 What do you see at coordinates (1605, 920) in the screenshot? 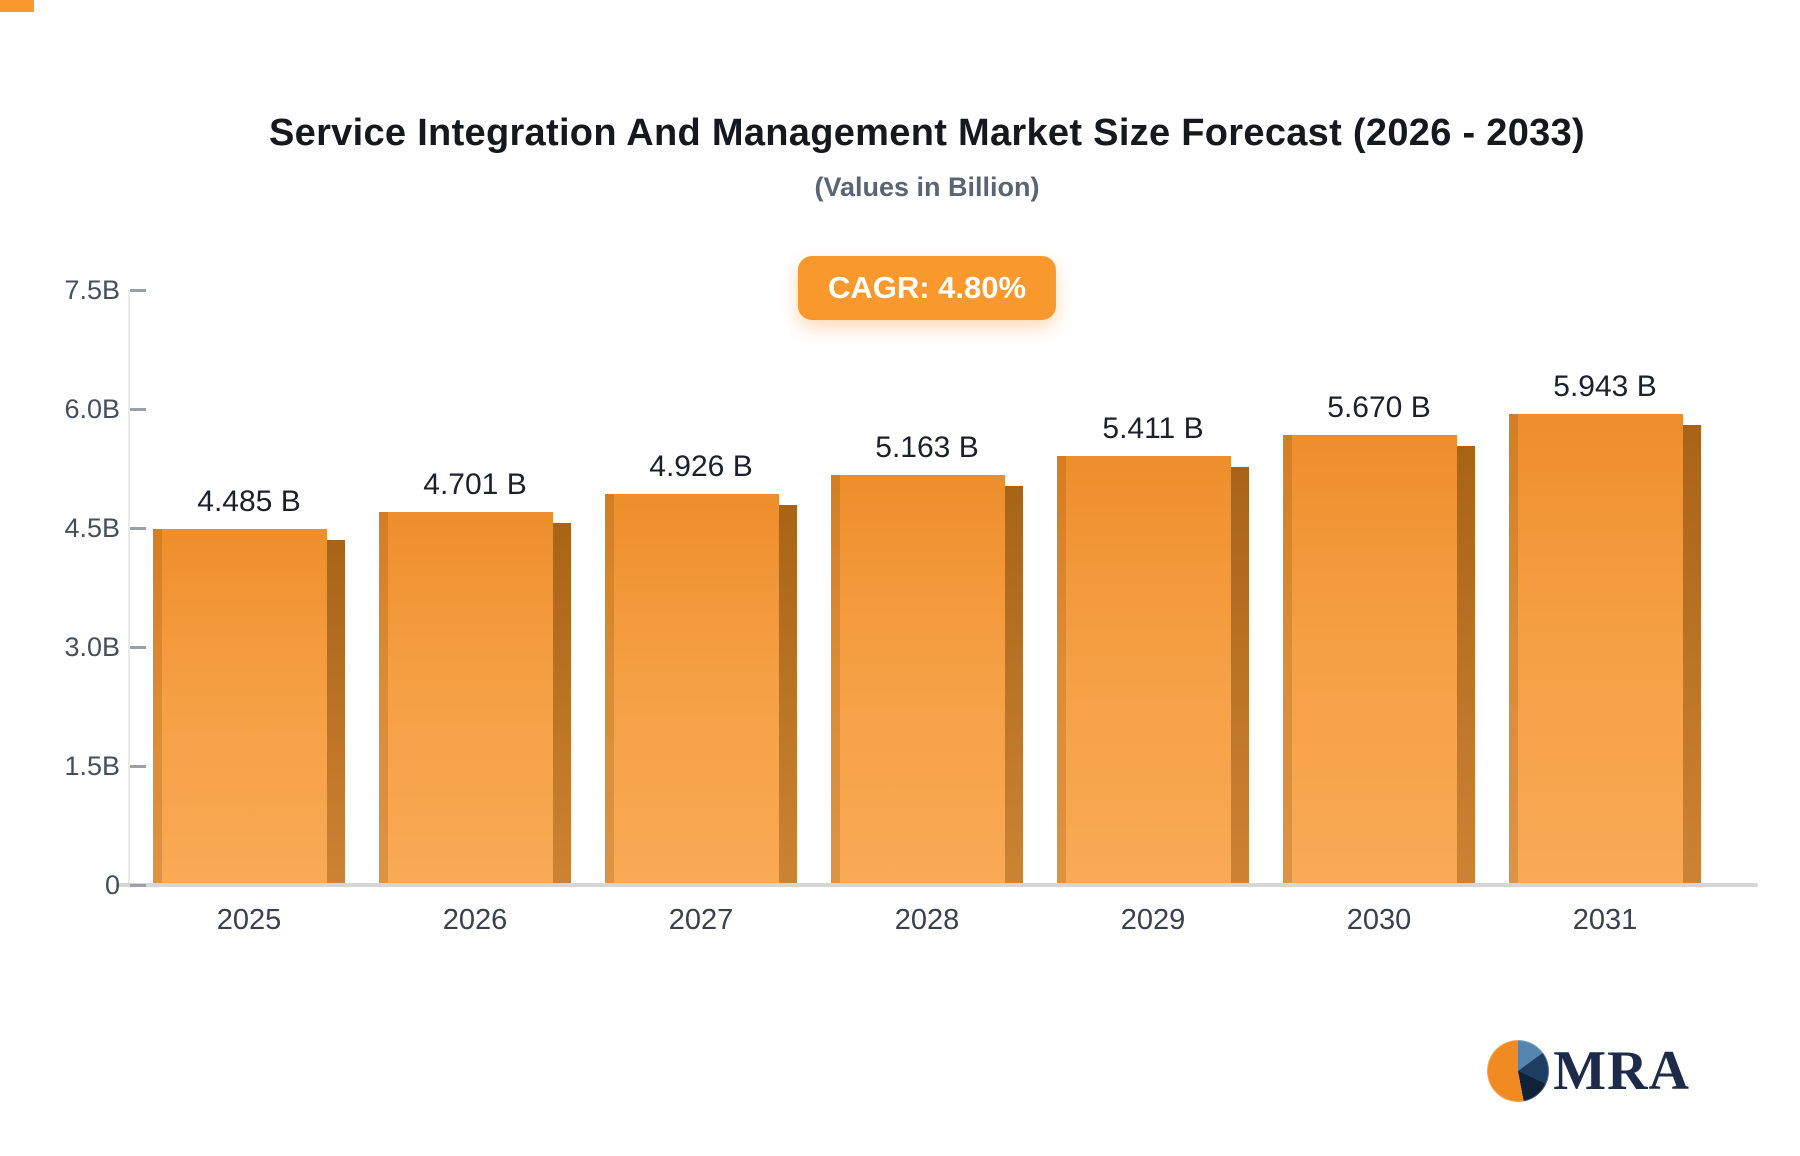
I see `bar-category-label: 2031` at bounding box center [1605, 920].